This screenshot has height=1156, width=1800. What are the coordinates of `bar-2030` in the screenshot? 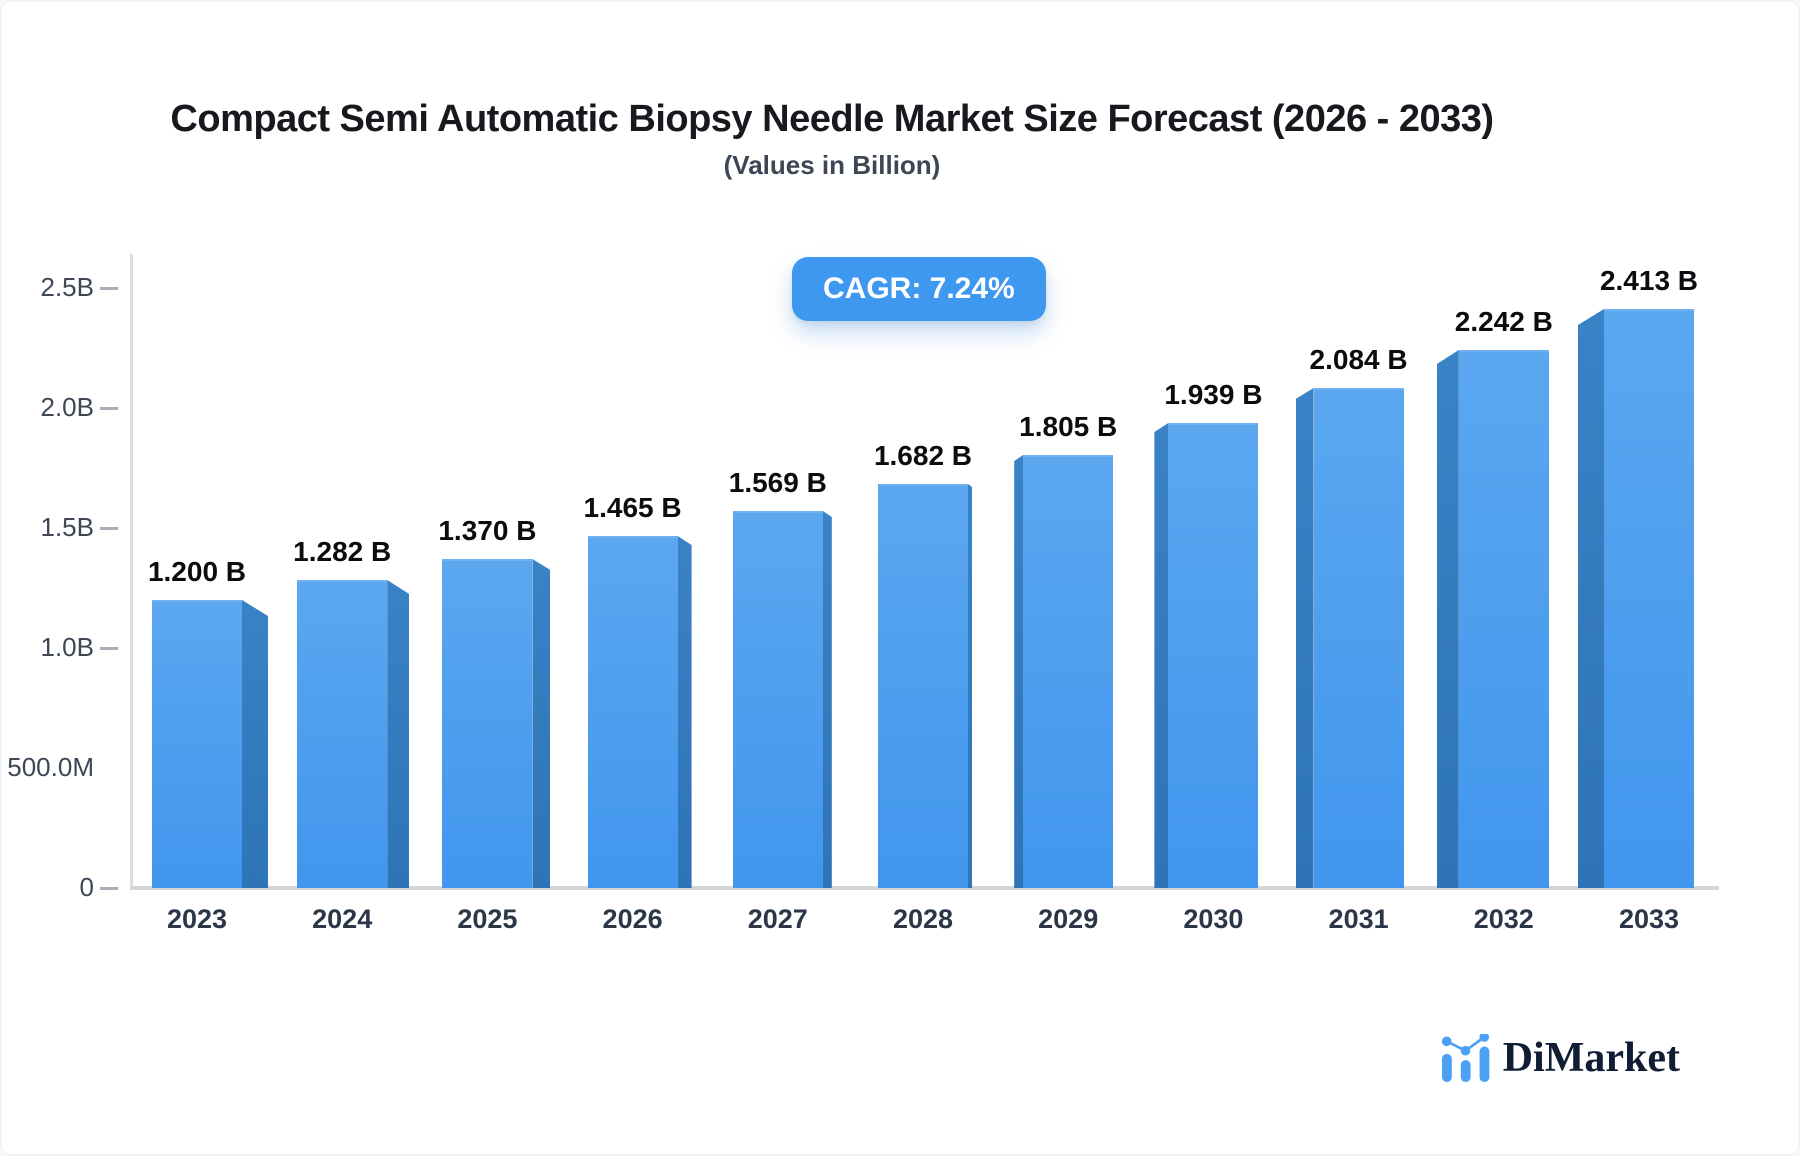 It's located at (1213, 655).